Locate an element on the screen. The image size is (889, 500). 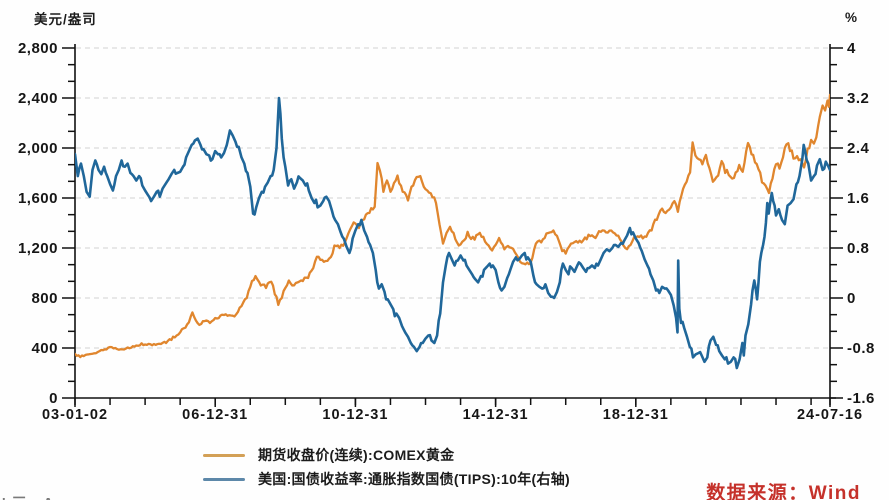
svg-text: 1,600 is located at coordinates (38, 198).